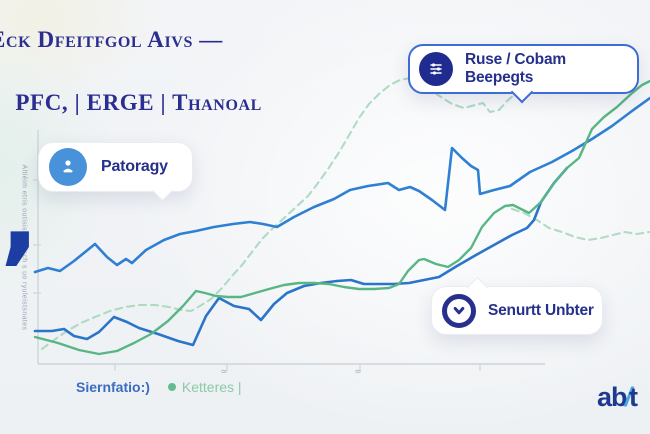  Describe the element at coordinates (134, 166) in the screenshot. I see `callout-patoragy-label: Patoragy` at that location.